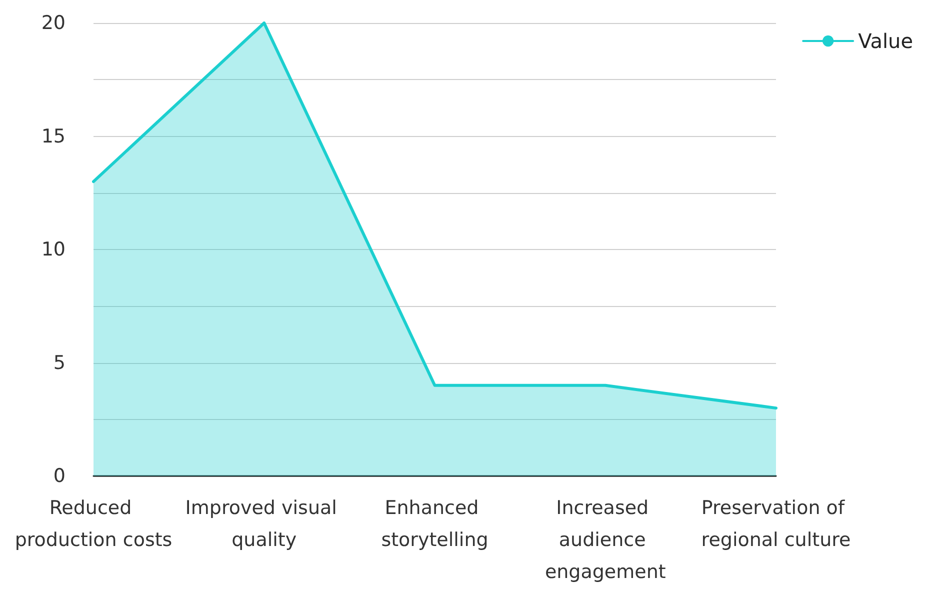 This screenshot has width=926, height=597. What do you see at coordinates (434, 524) in the screenshot?
I see `x-tick-label: Enhanced storytelling` at bounding box center [434, 524].